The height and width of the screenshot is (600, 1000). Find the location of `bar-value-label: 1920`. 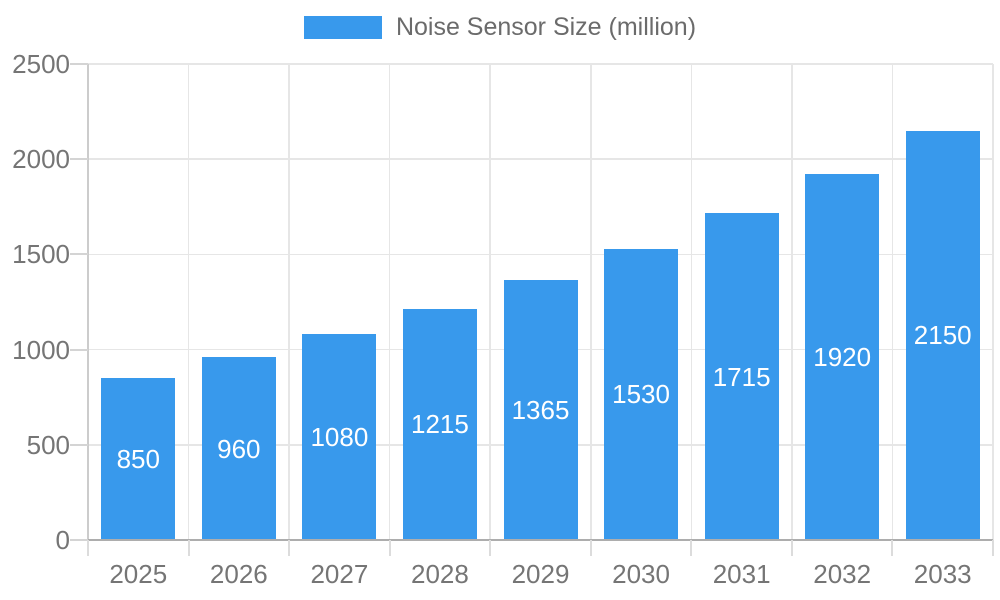

bar-value-label: 1920 is located at coordinates (842, 357).